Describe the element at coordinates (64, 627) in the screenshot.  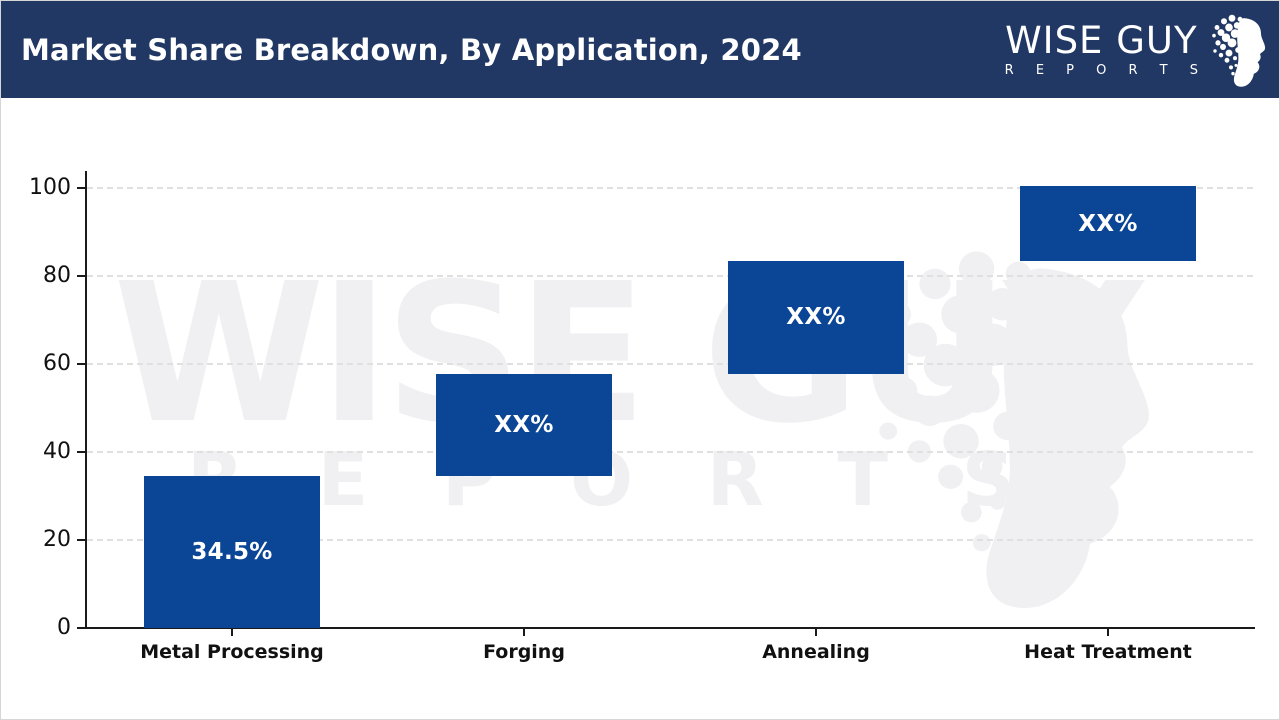
I see `y-tick-label-0: 0` at that location.